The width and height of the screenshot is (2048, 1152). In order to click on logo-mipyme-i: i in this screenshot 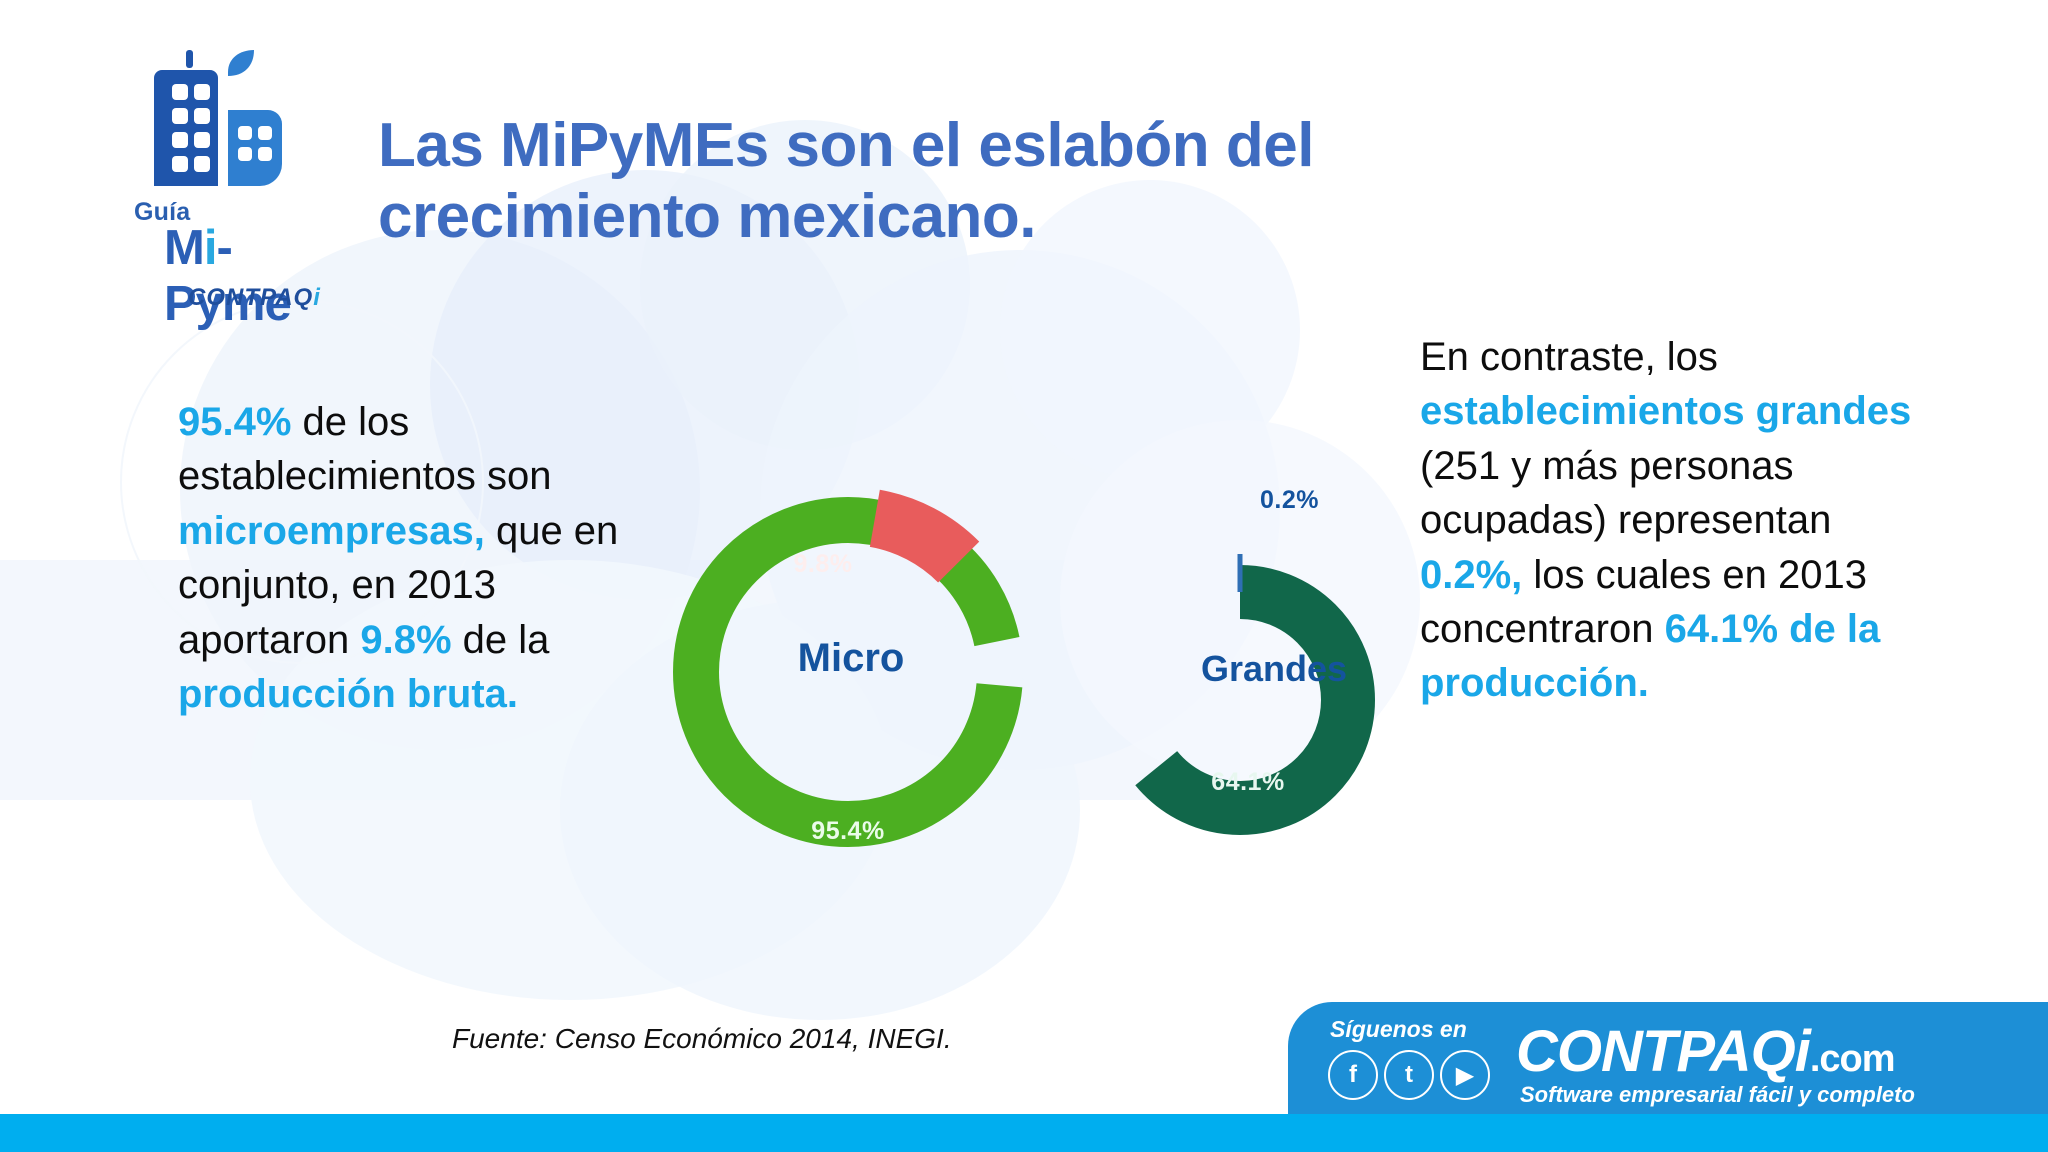, I will do `click(210, 248)`.